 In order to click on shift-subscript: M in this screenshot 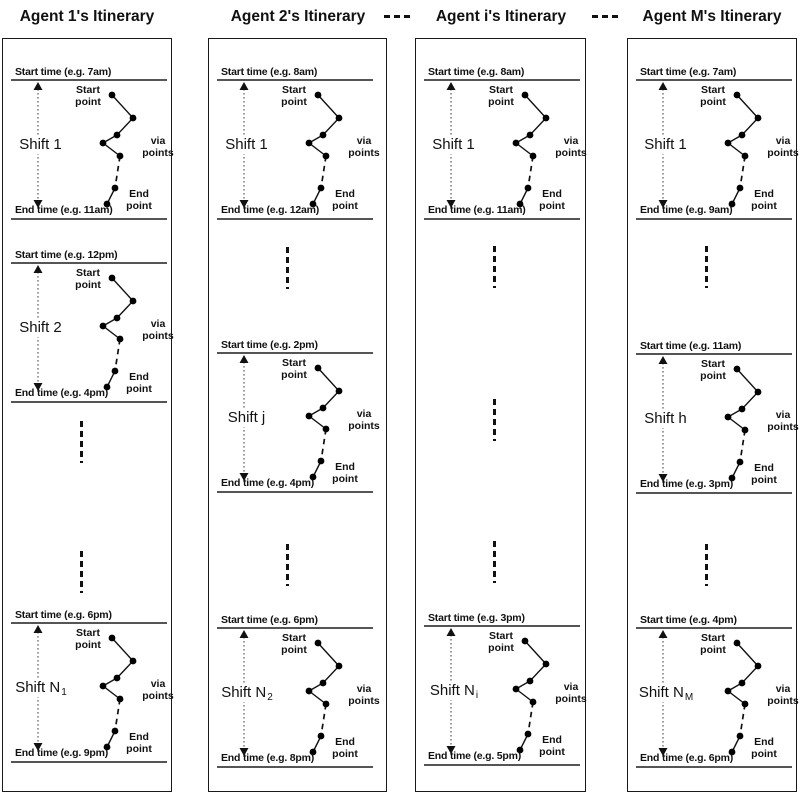, I will do `click(689, 697)`.